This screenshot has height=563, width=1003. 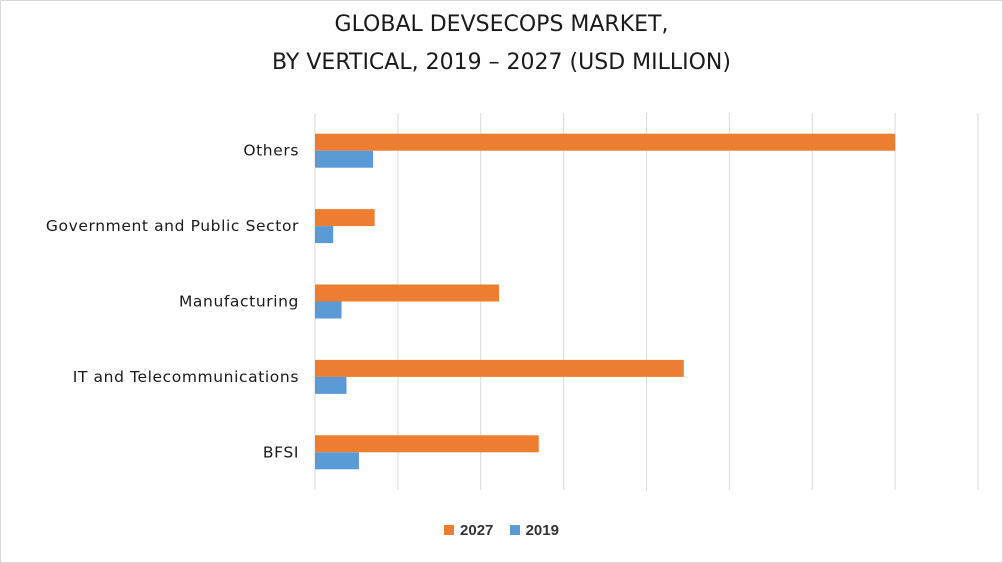 I want to click on bar-2019-bfsi, so click(x=337, y=461).